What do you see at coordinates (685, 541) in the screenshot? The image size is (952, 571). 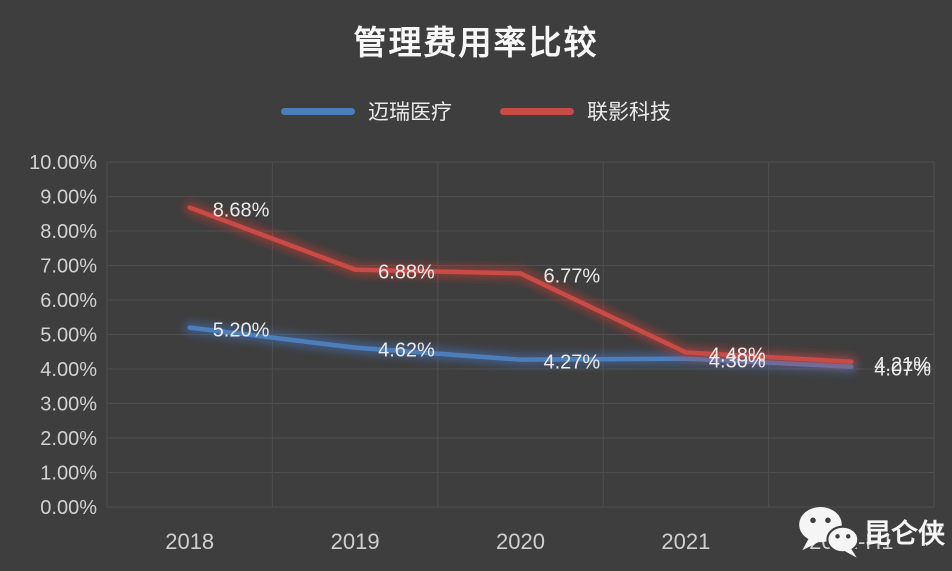 I see `x-tick-label: 2021` at bounding box center [685, 541].